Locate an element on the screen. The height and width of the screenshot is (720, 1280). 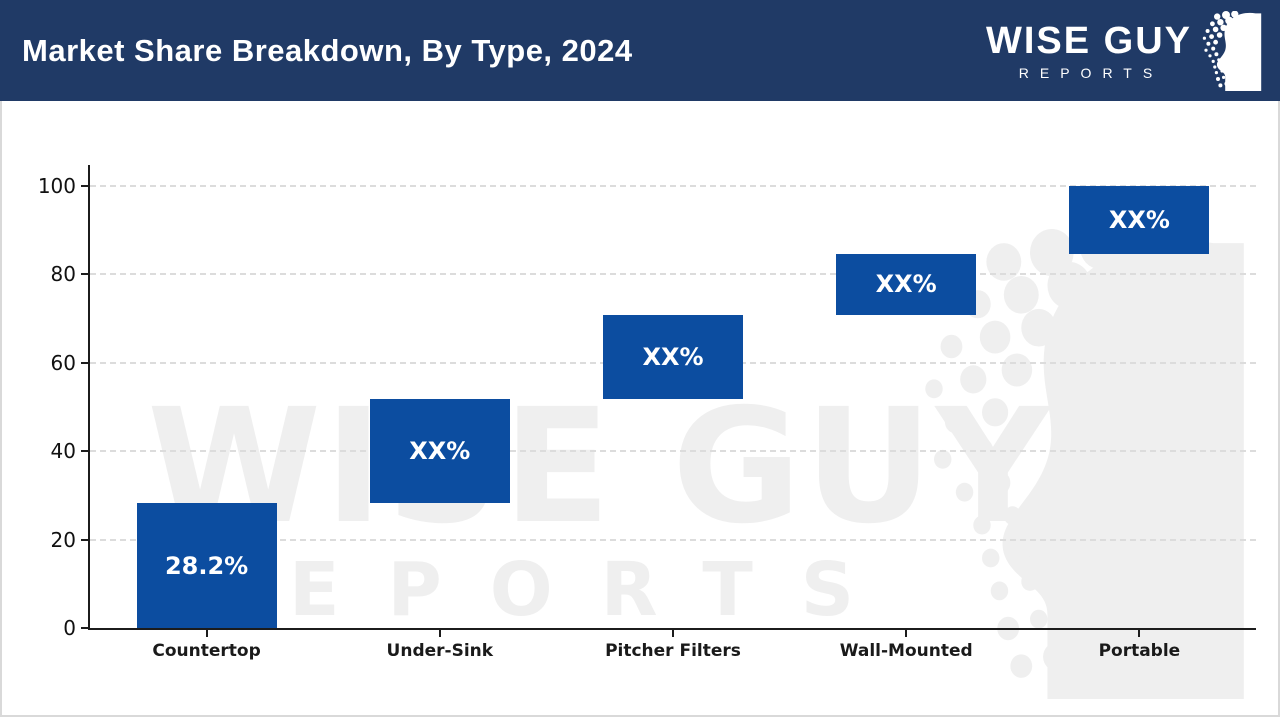
y-axis-line is located at coordinates (89, 397).